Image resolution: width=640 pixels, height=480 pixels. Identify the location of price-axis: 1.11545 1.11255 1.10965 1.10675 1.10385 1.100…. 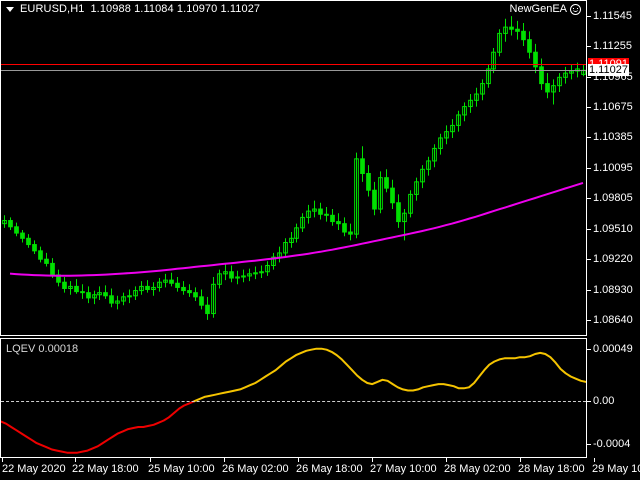
(613, 168).